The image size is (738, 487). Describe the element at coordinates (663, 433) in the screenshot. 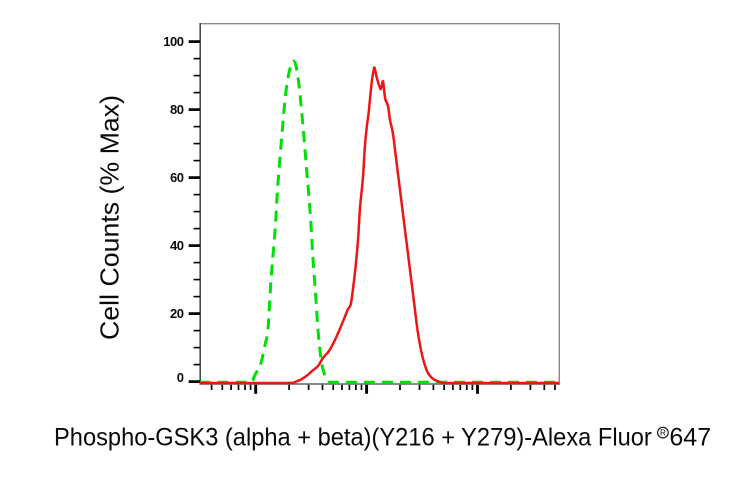

I see `svg-text: R` at that location.